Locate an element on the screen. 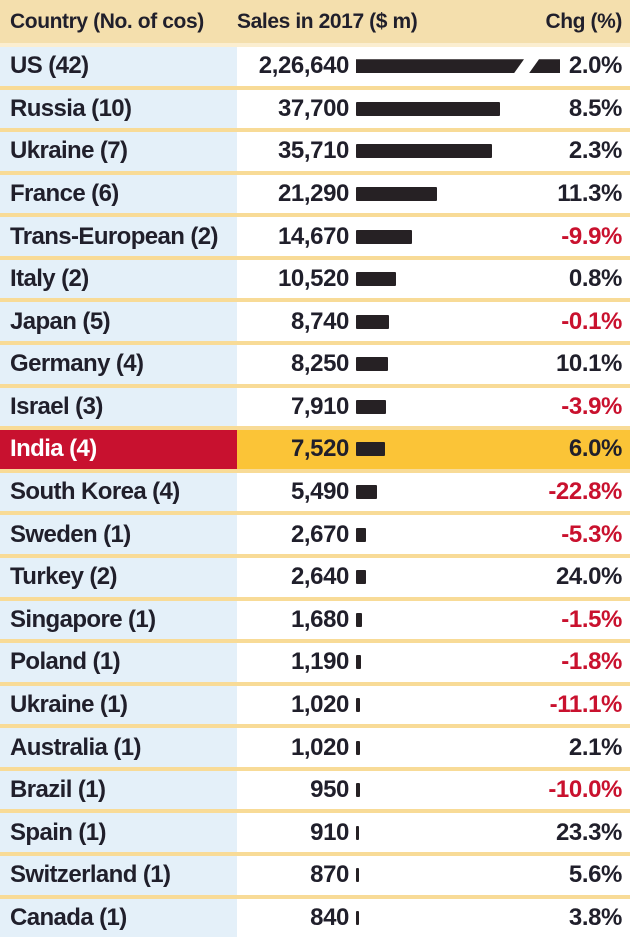  sales-cell: 2,26,640 is located at coordinates (293, 66).